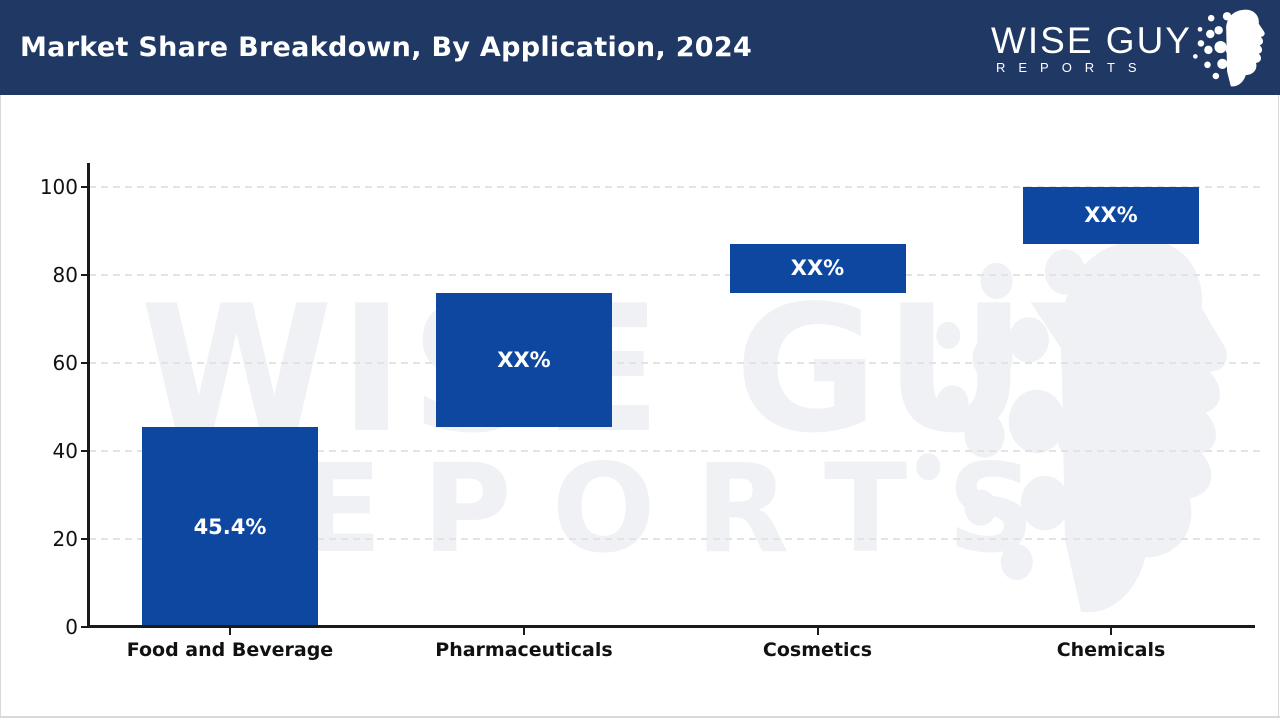 This screenshot has height=720, width=1280. Describe the element at coordinates (1111, 631) in the screenshot. I see `x-tick-chemicals` at that location.